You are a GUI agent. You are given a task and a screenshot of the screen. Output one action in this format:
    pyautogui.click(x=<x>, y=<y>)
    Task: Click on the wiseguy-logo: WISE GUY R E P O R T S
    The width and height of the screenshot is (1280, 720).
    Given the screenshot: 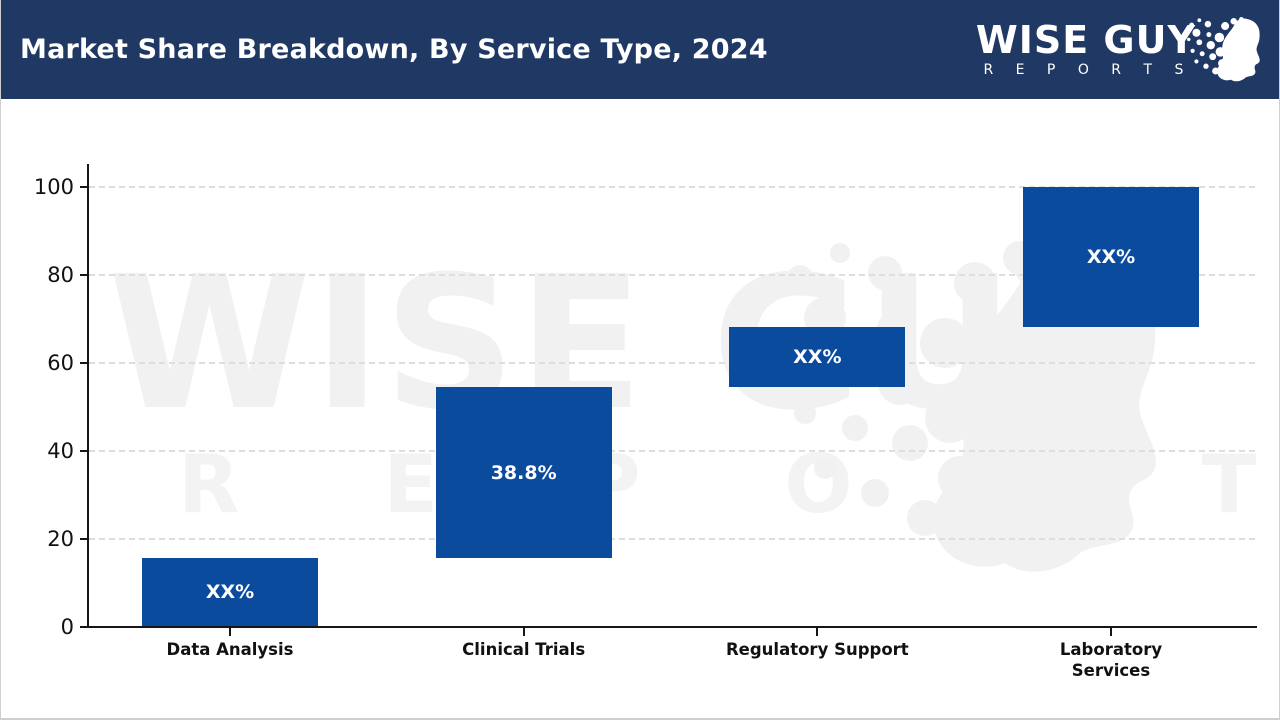 What is the action you would take?
    pyautogui.click(x=1124, y=49)
    